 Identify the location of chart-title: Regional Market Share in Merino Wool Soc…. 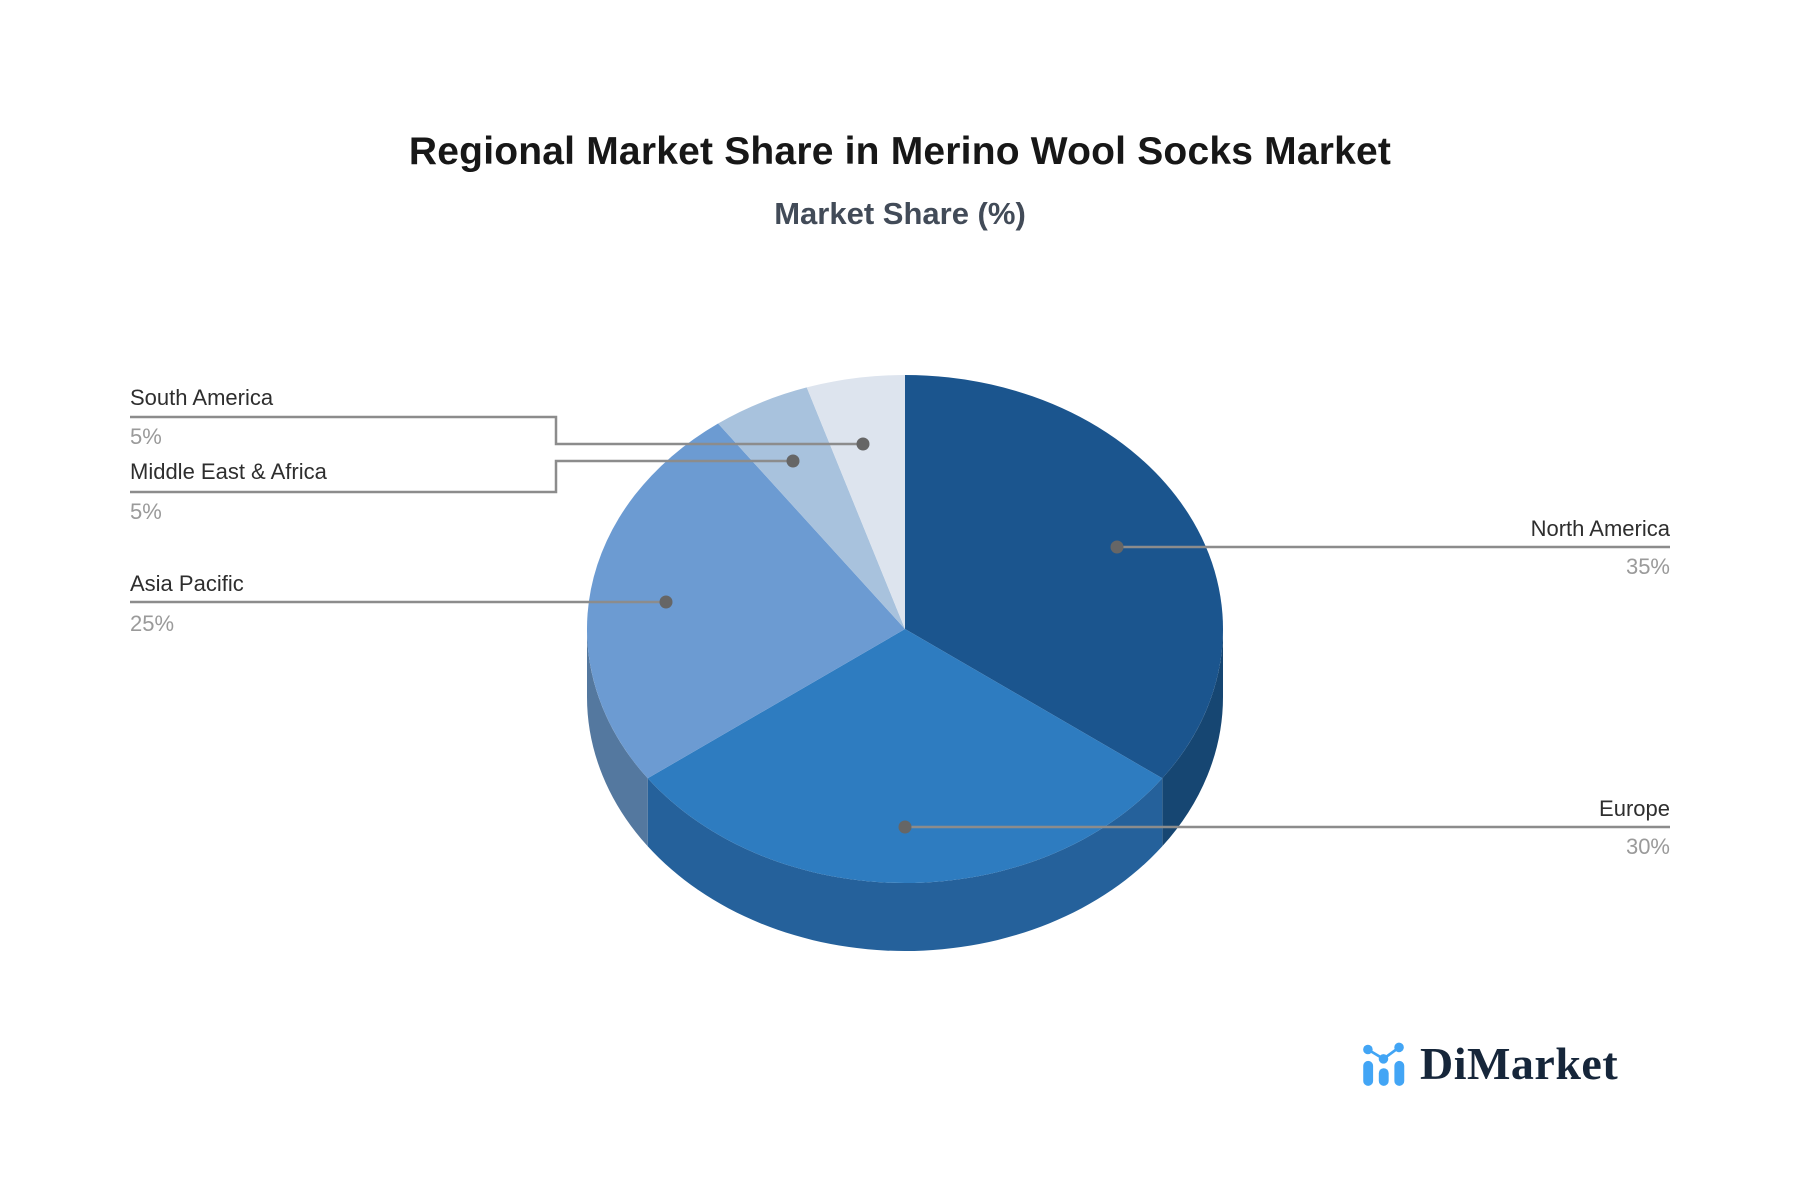
(900, 151).